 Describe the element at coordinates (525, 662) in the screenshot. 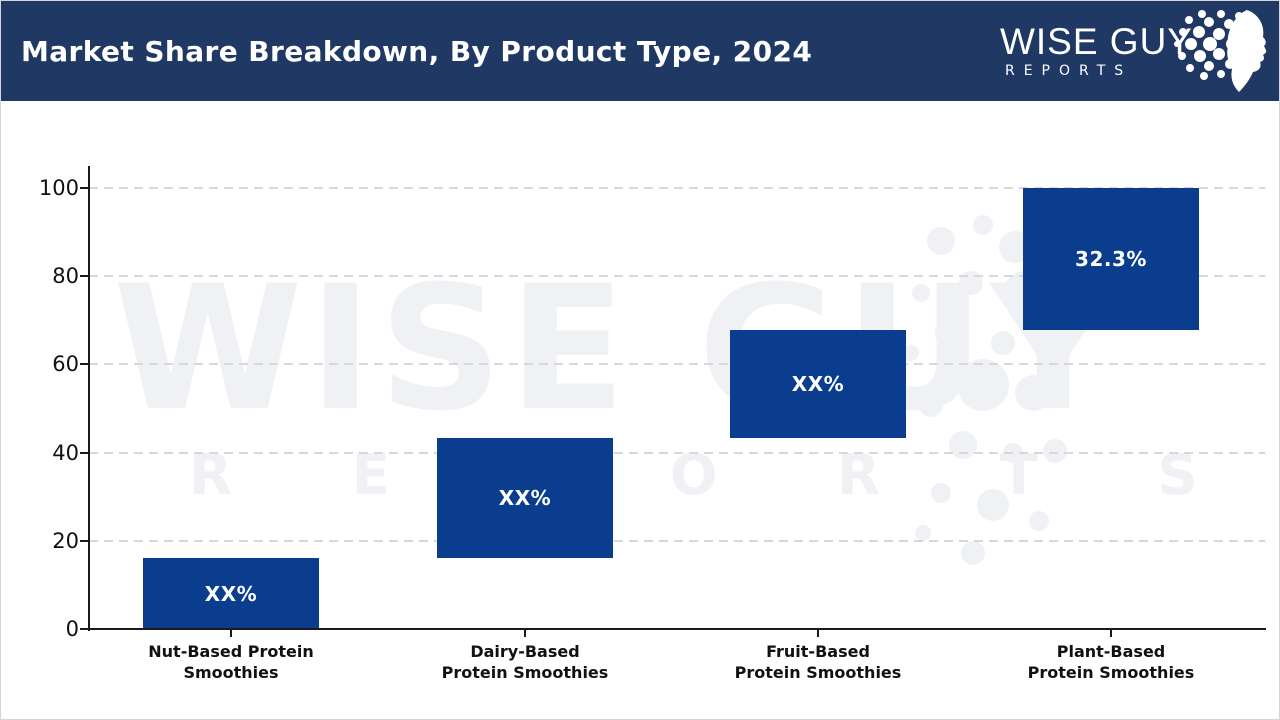

I see `x-category-label: Dairy-Based Protein Smoothies` at that location.